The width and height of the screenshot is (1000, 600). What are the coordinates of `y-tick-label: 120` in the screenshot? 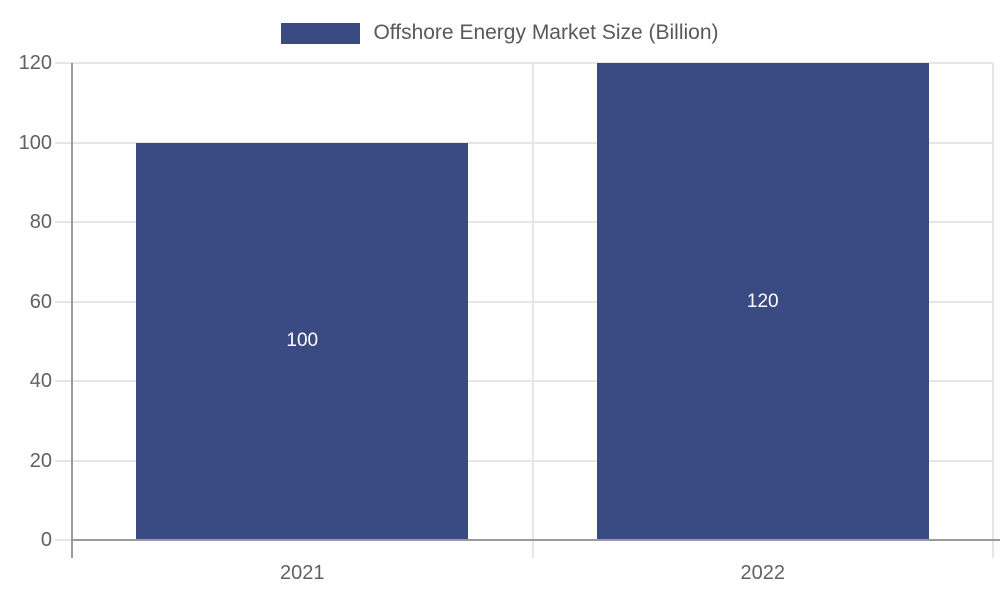 It's located at (35, 63).